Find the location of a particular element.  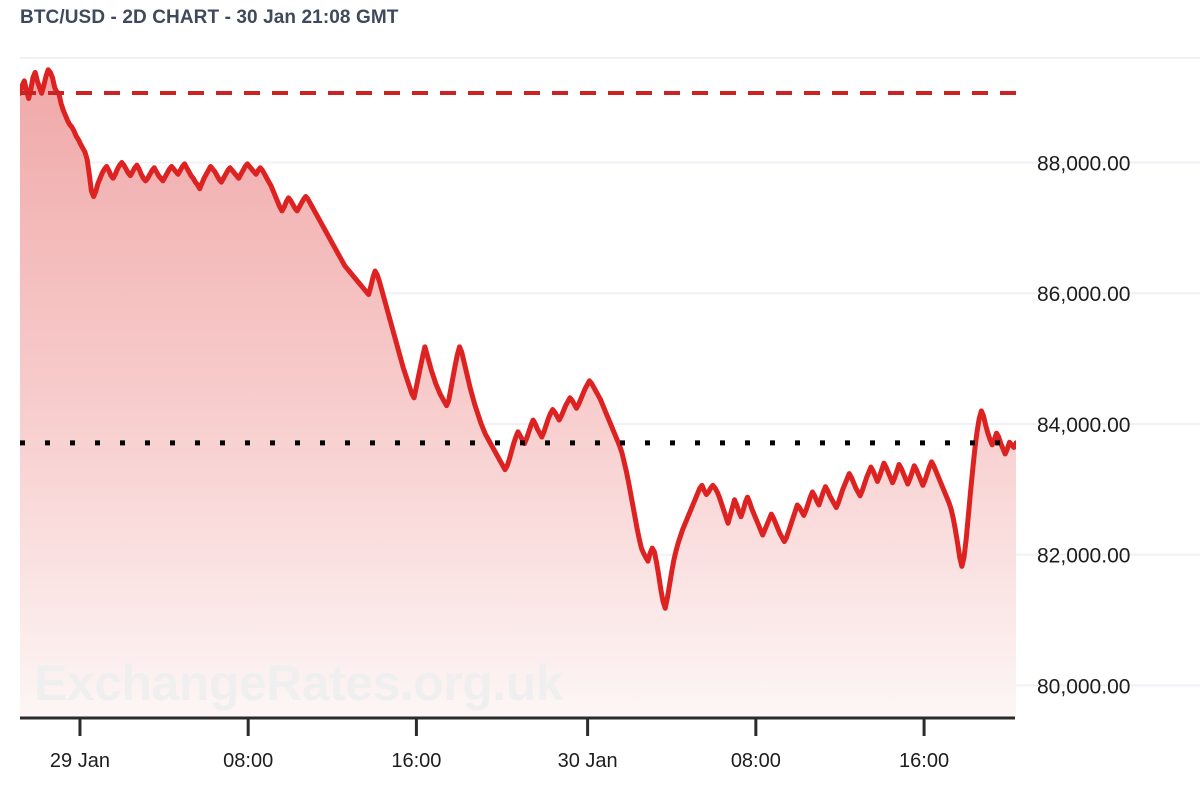

y-axis-tick-label: 80,000.00 is located at coordinates (1083, 686).